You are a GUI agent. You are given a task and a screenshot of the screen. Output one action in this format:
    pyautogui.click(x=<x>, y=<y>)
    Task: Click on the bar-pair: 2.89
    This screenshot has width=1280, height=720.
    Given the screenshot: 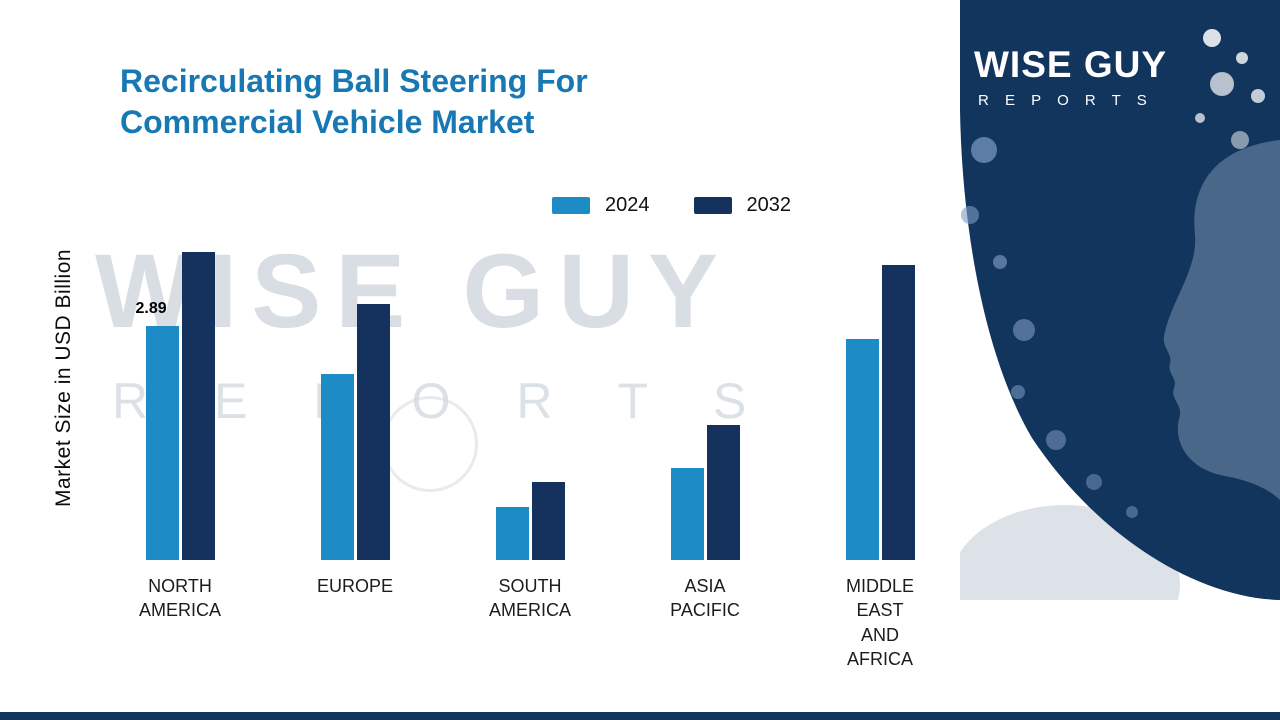 What is the action you would take?
    pyautogui.click(x=175, y=390)
    